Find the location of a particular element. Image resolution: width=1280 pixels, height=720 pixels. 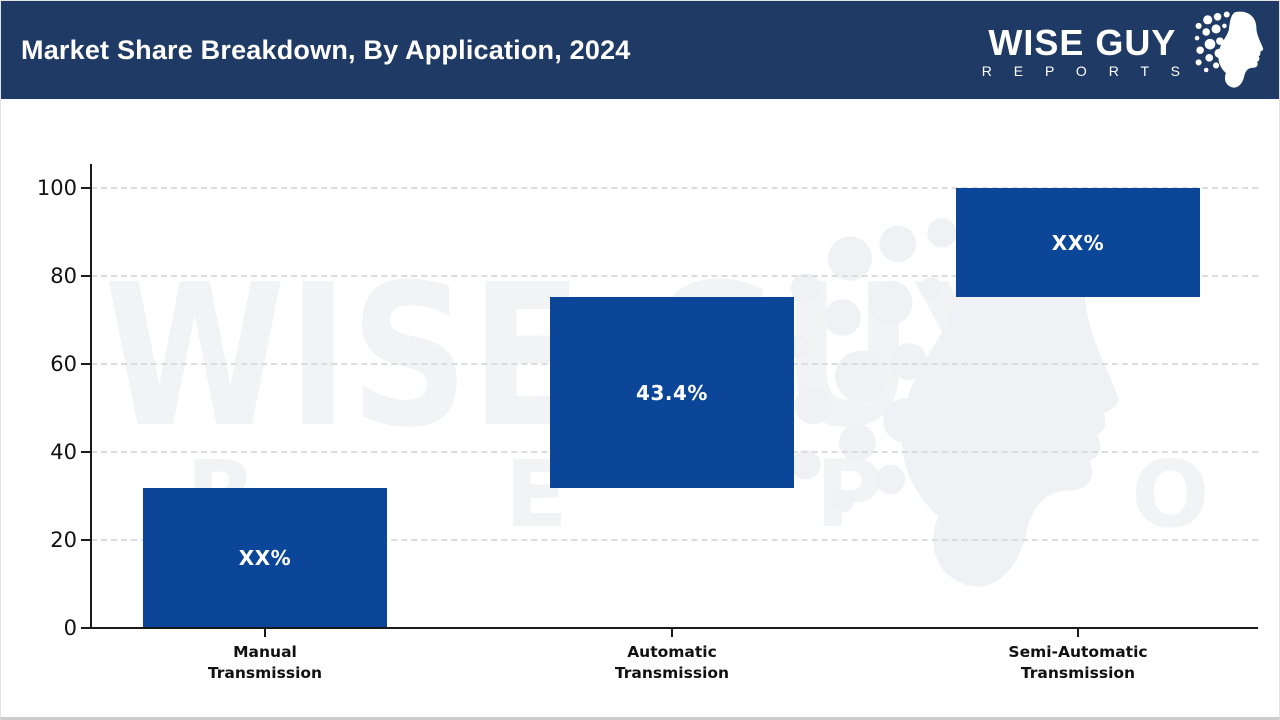

bar-value-label: 43.4% is located at coordinates (672, 392).